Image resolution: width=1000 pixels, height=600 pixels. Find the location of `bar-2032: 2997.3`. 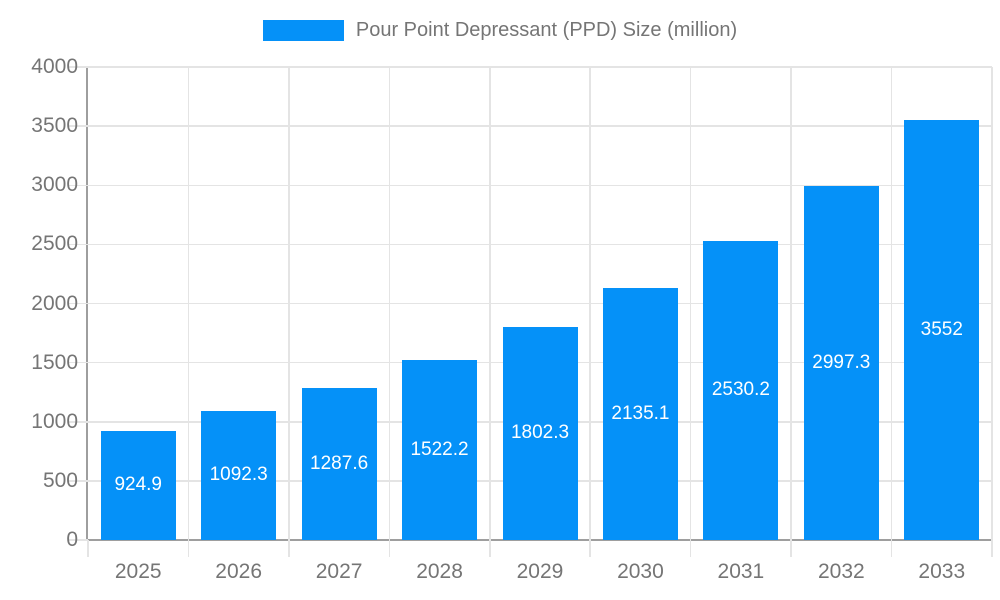

bar-2032: 2997.3 is located at coordinates (841, 362).